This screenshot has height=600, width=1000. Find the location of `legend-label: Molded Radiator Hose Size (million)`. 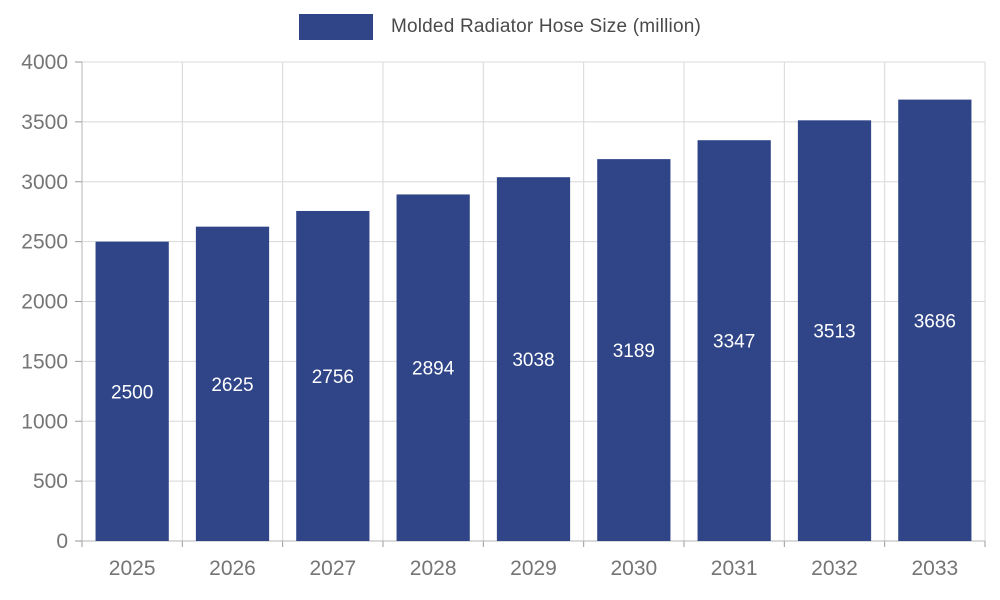

legend-label: Molded Radiator Hose Size (million) is located at coordinates (546, 26).